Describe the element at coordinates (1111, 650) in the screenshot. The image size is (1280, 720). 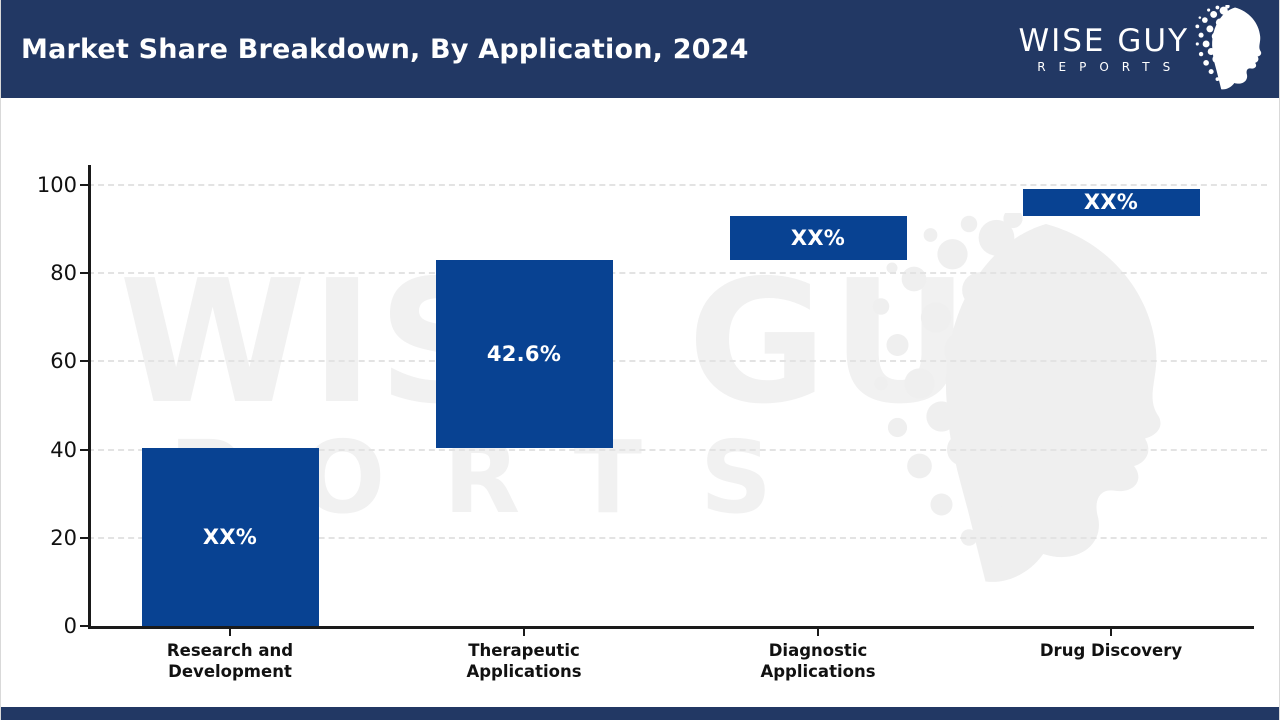
I see `category-label: Drug Discovery` at that location.